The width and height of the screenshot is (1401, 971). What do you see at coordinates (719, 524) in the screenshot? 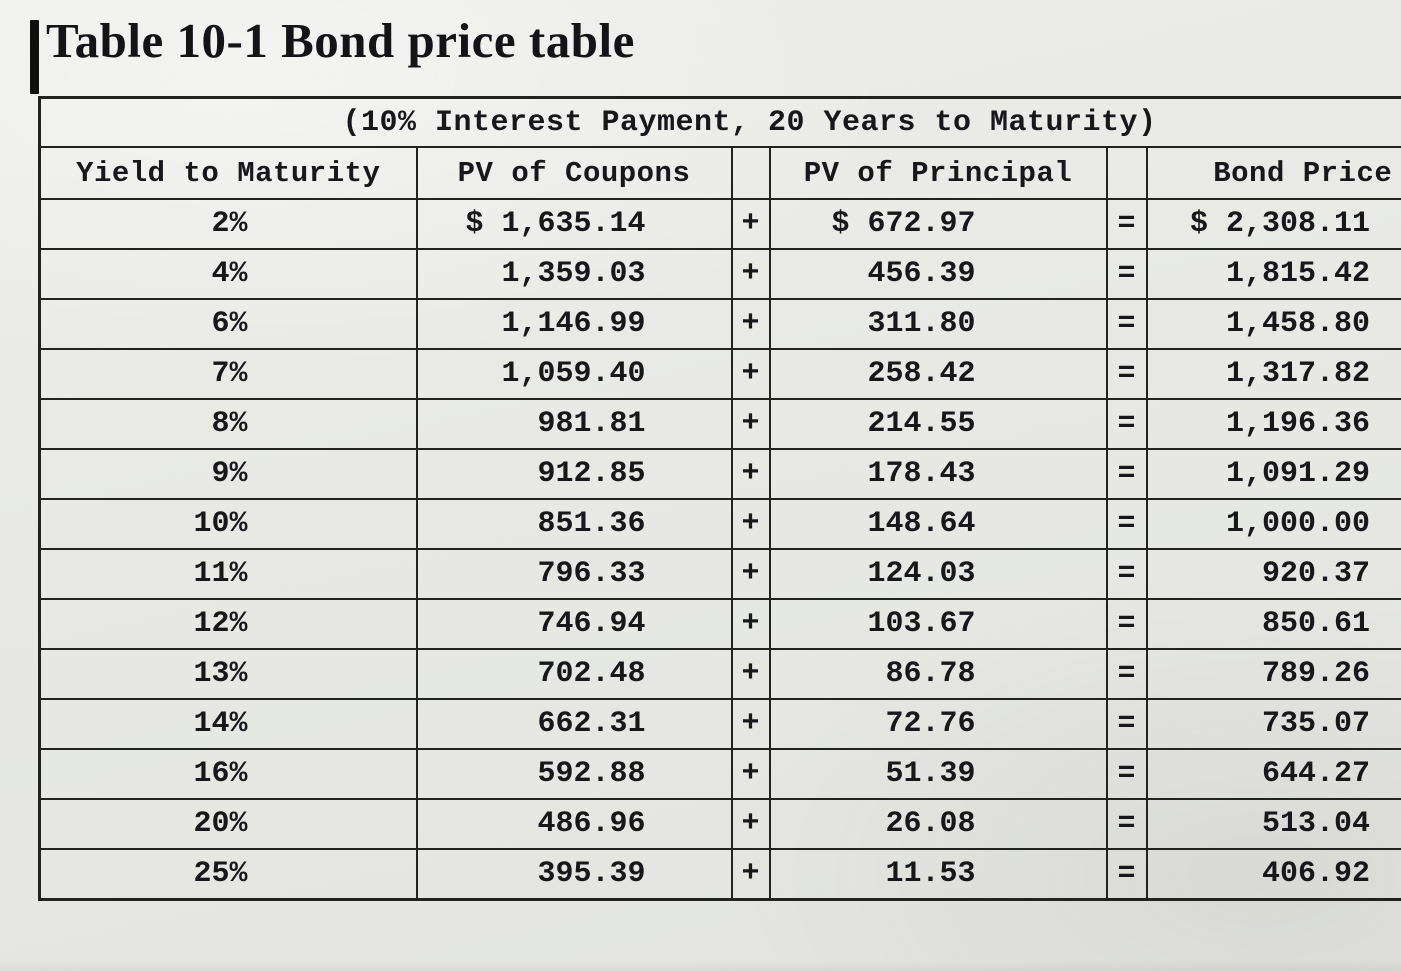
I see `table-row: 10% 851.36 + 148.64 = 1,000.00` at bounding box center [719, 524].